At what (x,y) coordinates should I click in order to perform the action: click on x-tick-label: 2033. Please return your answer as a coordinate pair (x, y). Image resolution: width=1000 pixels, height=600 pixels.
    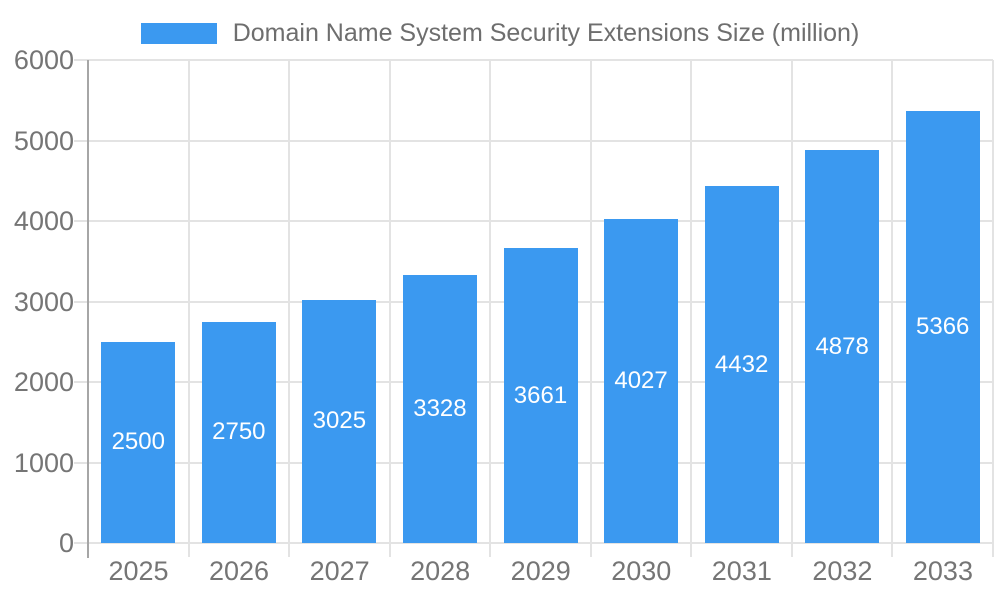
    Looking at the image, I should click on (942, 571).